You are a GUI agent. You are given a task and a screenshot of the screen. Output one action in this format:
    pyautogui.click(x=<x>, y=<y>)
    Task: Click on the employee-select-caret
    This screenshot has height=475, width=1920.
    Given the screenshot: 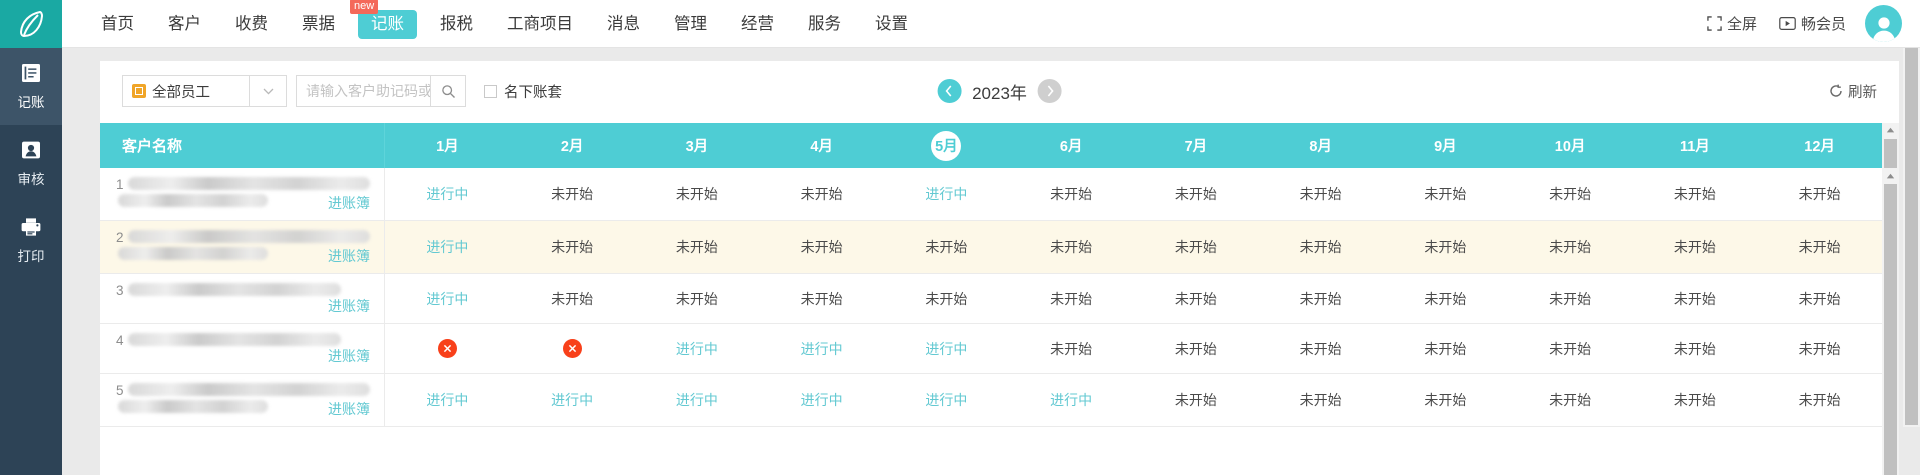 What is the action you would take?
    pyautogui.click(x=268, y=91)
    